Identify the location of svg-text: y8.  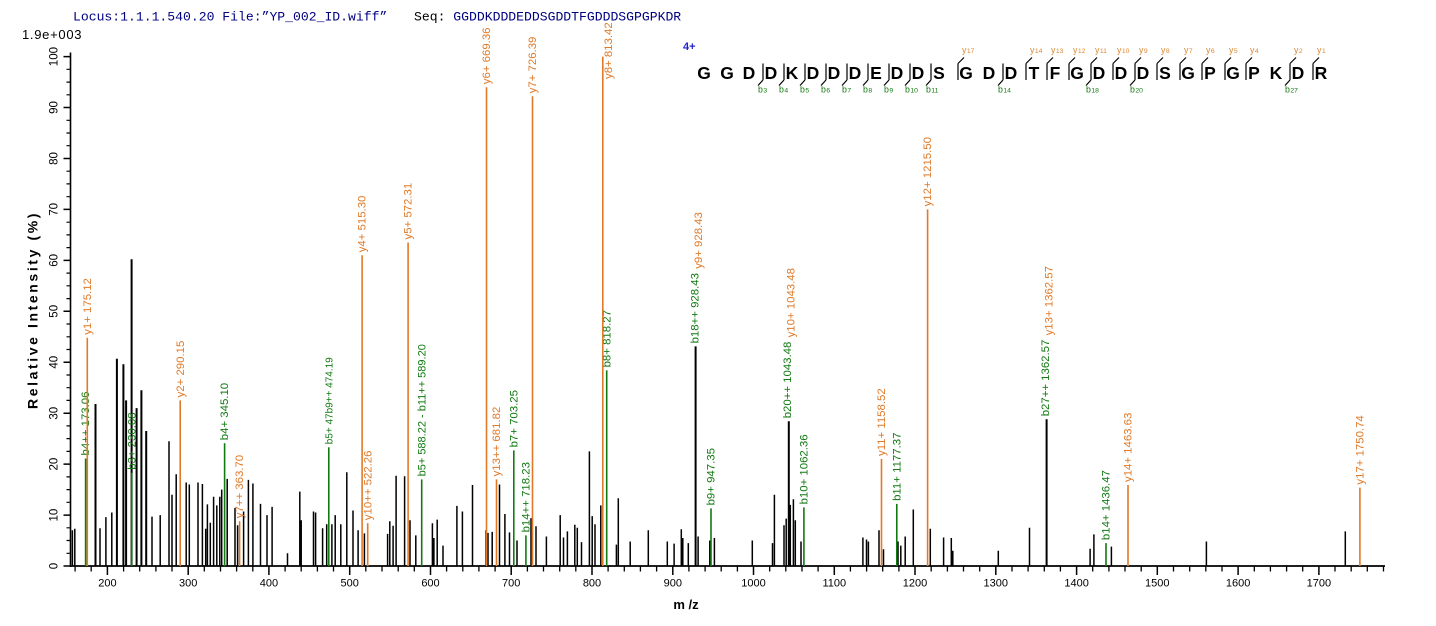
(1165, 50).